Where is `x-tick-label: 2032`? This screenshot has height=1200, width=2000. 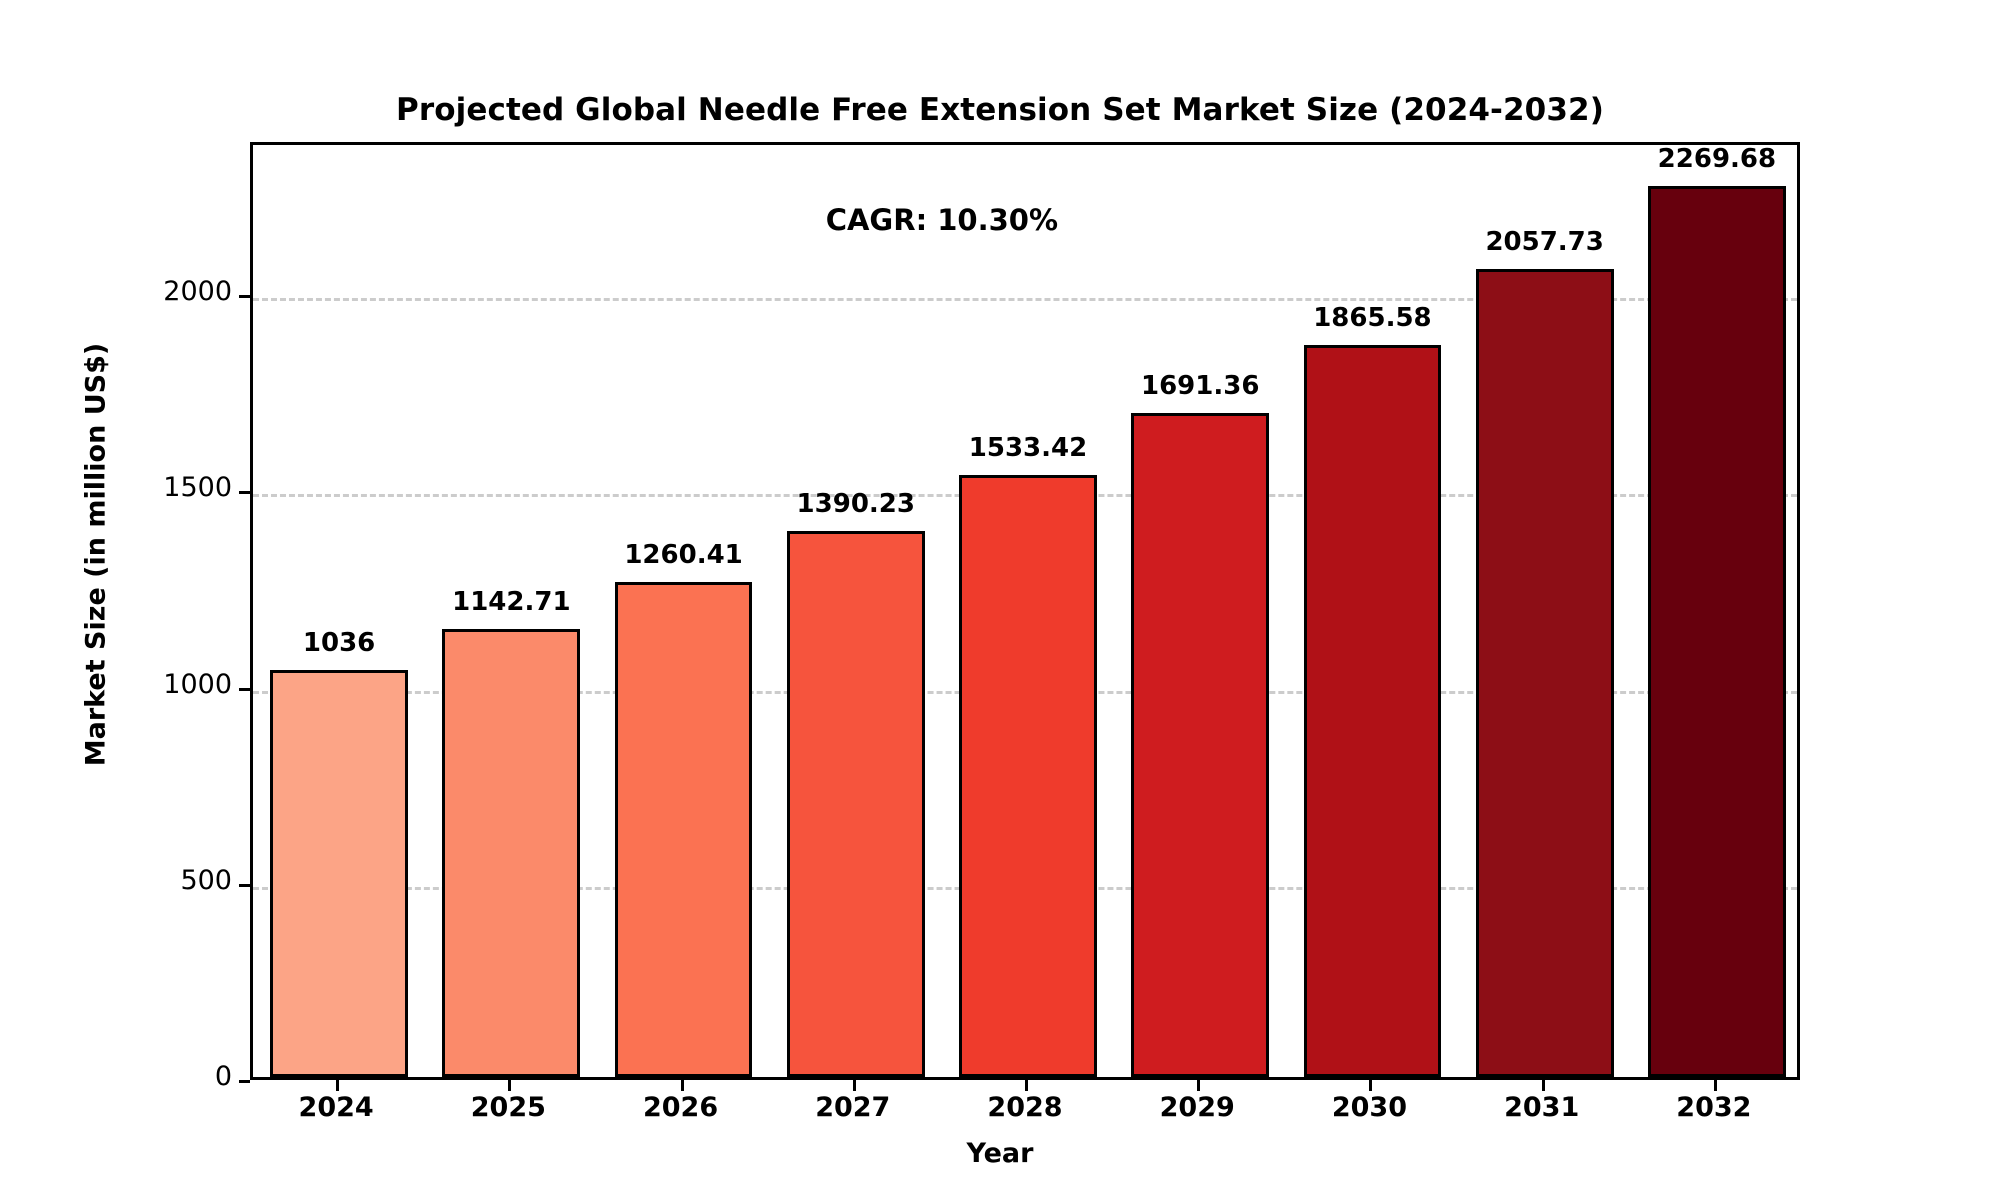 x-tick-label: 2032 is located at coordinates (1714, 1107).